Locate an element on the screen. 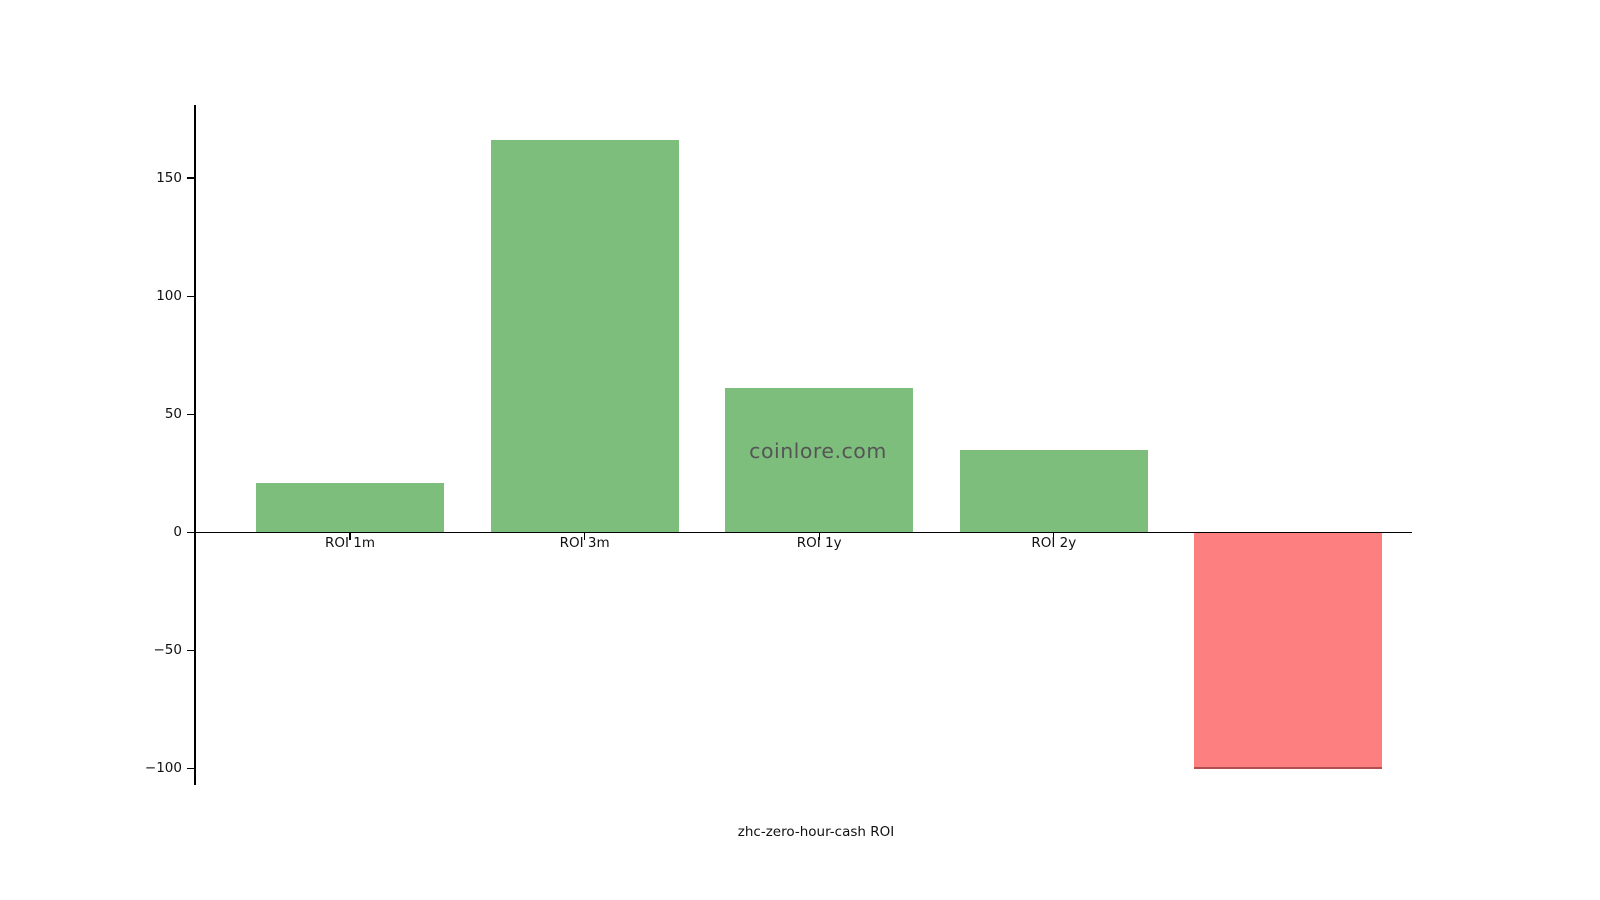  y-tick-label: −100 is located at coordinates (163, 768).